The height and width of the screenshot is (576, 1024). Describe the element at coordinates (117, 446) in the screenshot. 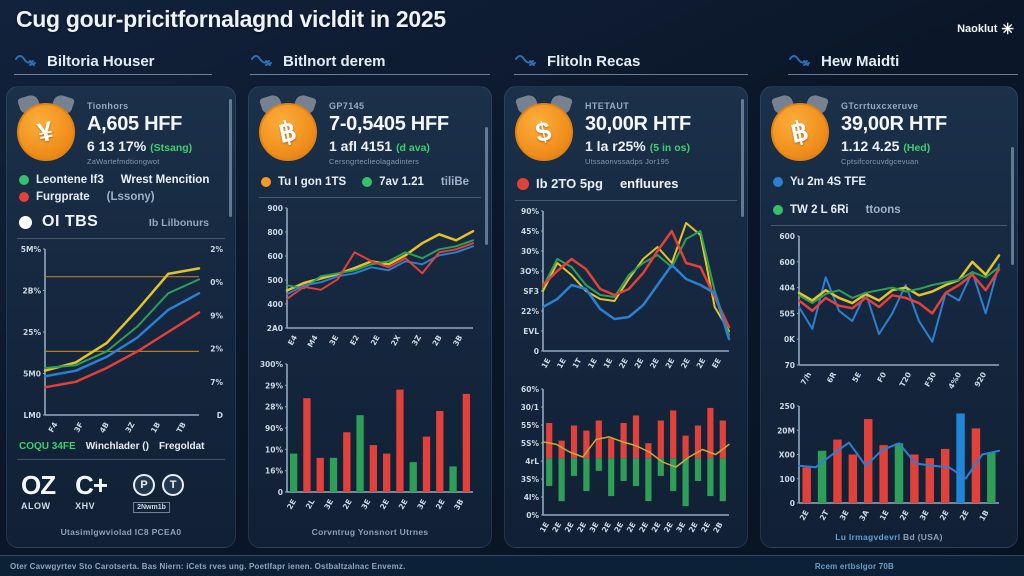

I see `note-mid: Winchlader ()` at that location.